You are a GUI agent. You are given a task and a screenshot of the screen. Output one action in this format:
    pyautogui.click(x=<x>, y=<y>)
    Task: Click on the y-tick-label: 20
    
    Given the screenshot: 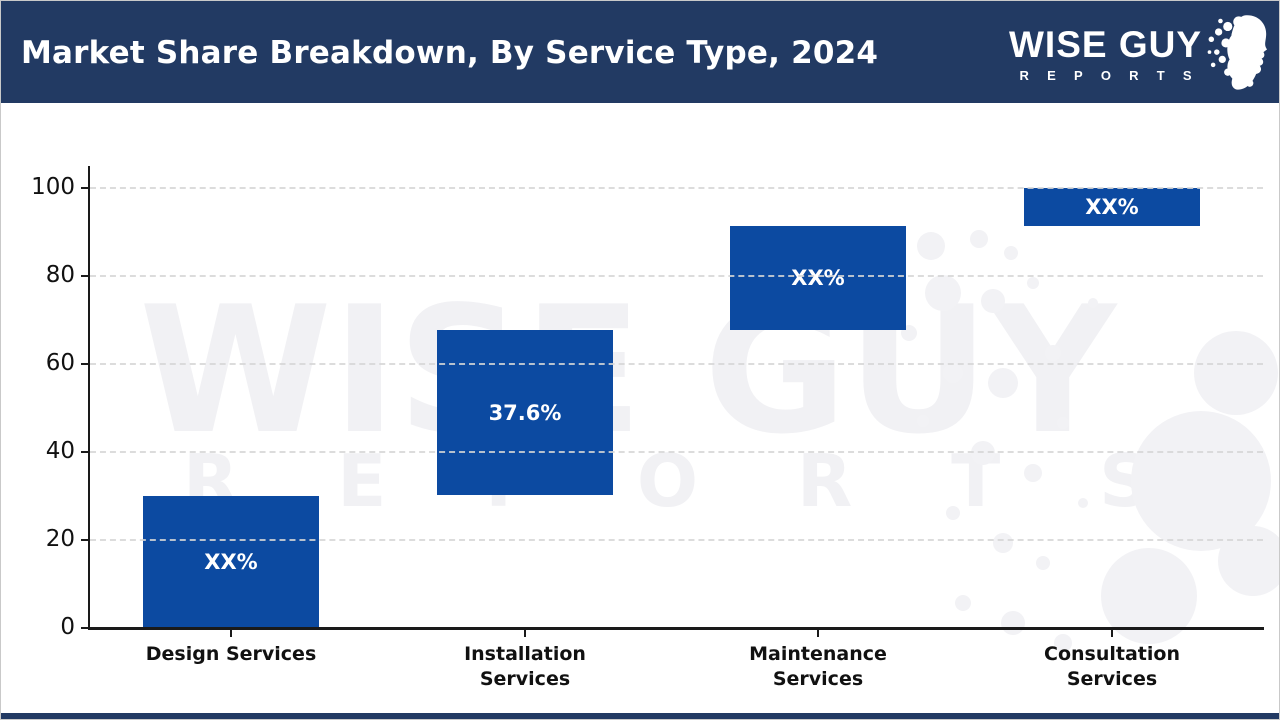 What is the action you would take?
    pyautogui.click(x=60, y=539)
    